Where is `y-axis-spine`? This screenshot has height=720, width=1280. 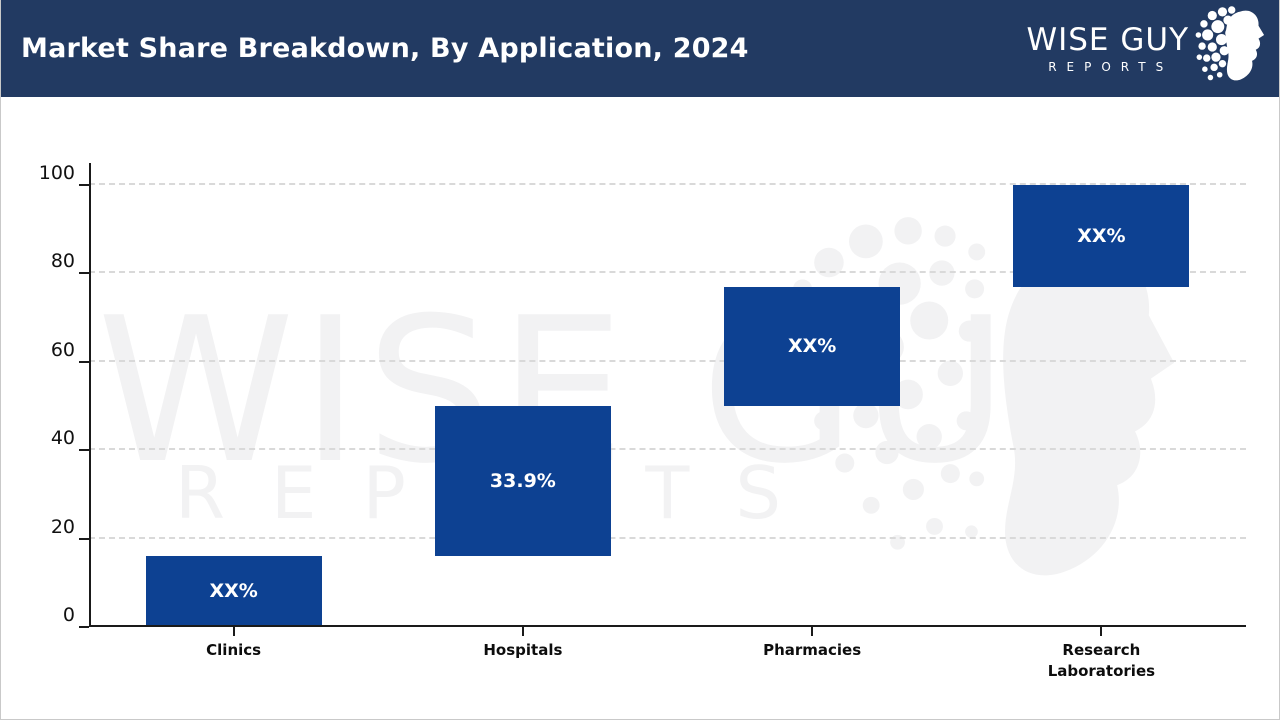 y-axis-spine is located at coordinates (90, 395).